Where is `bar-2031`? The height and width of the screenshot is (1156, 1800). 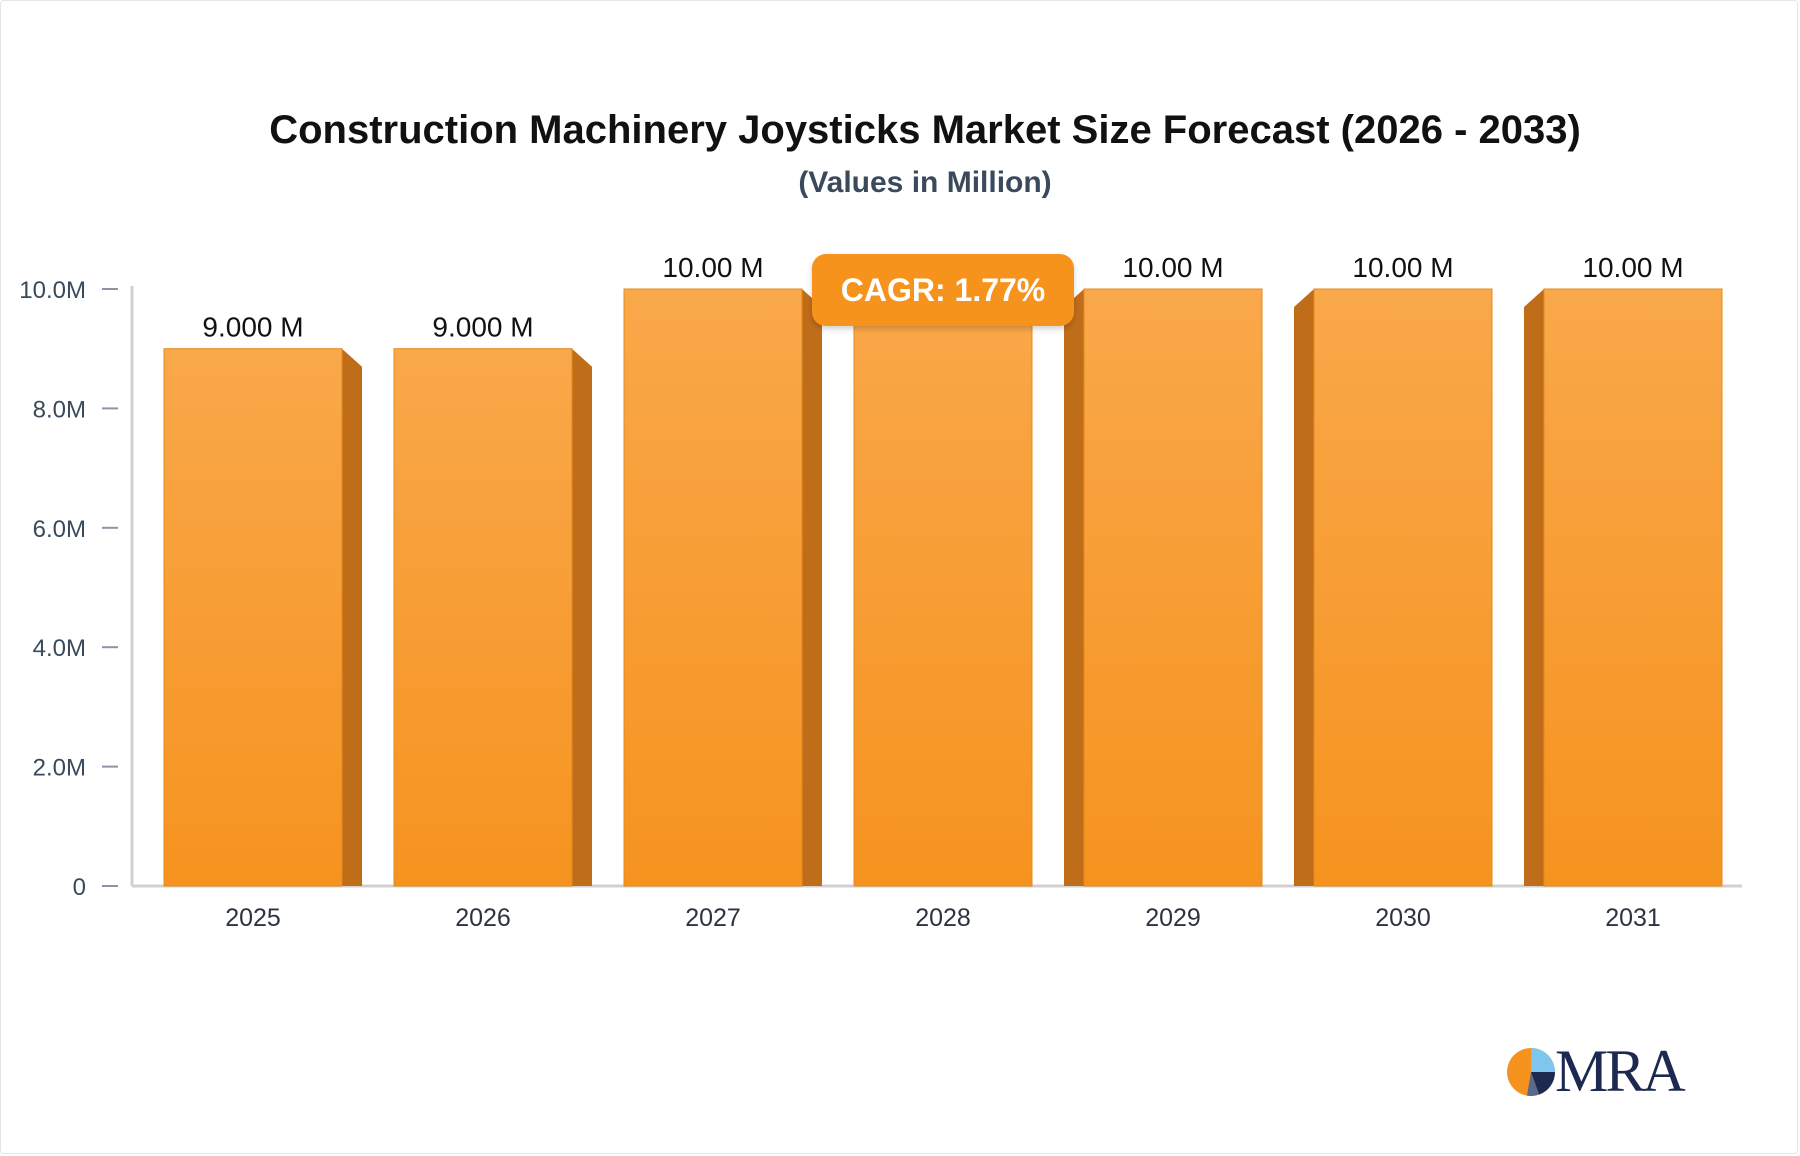 bar-2031 is located at coordinates (1633, 587).